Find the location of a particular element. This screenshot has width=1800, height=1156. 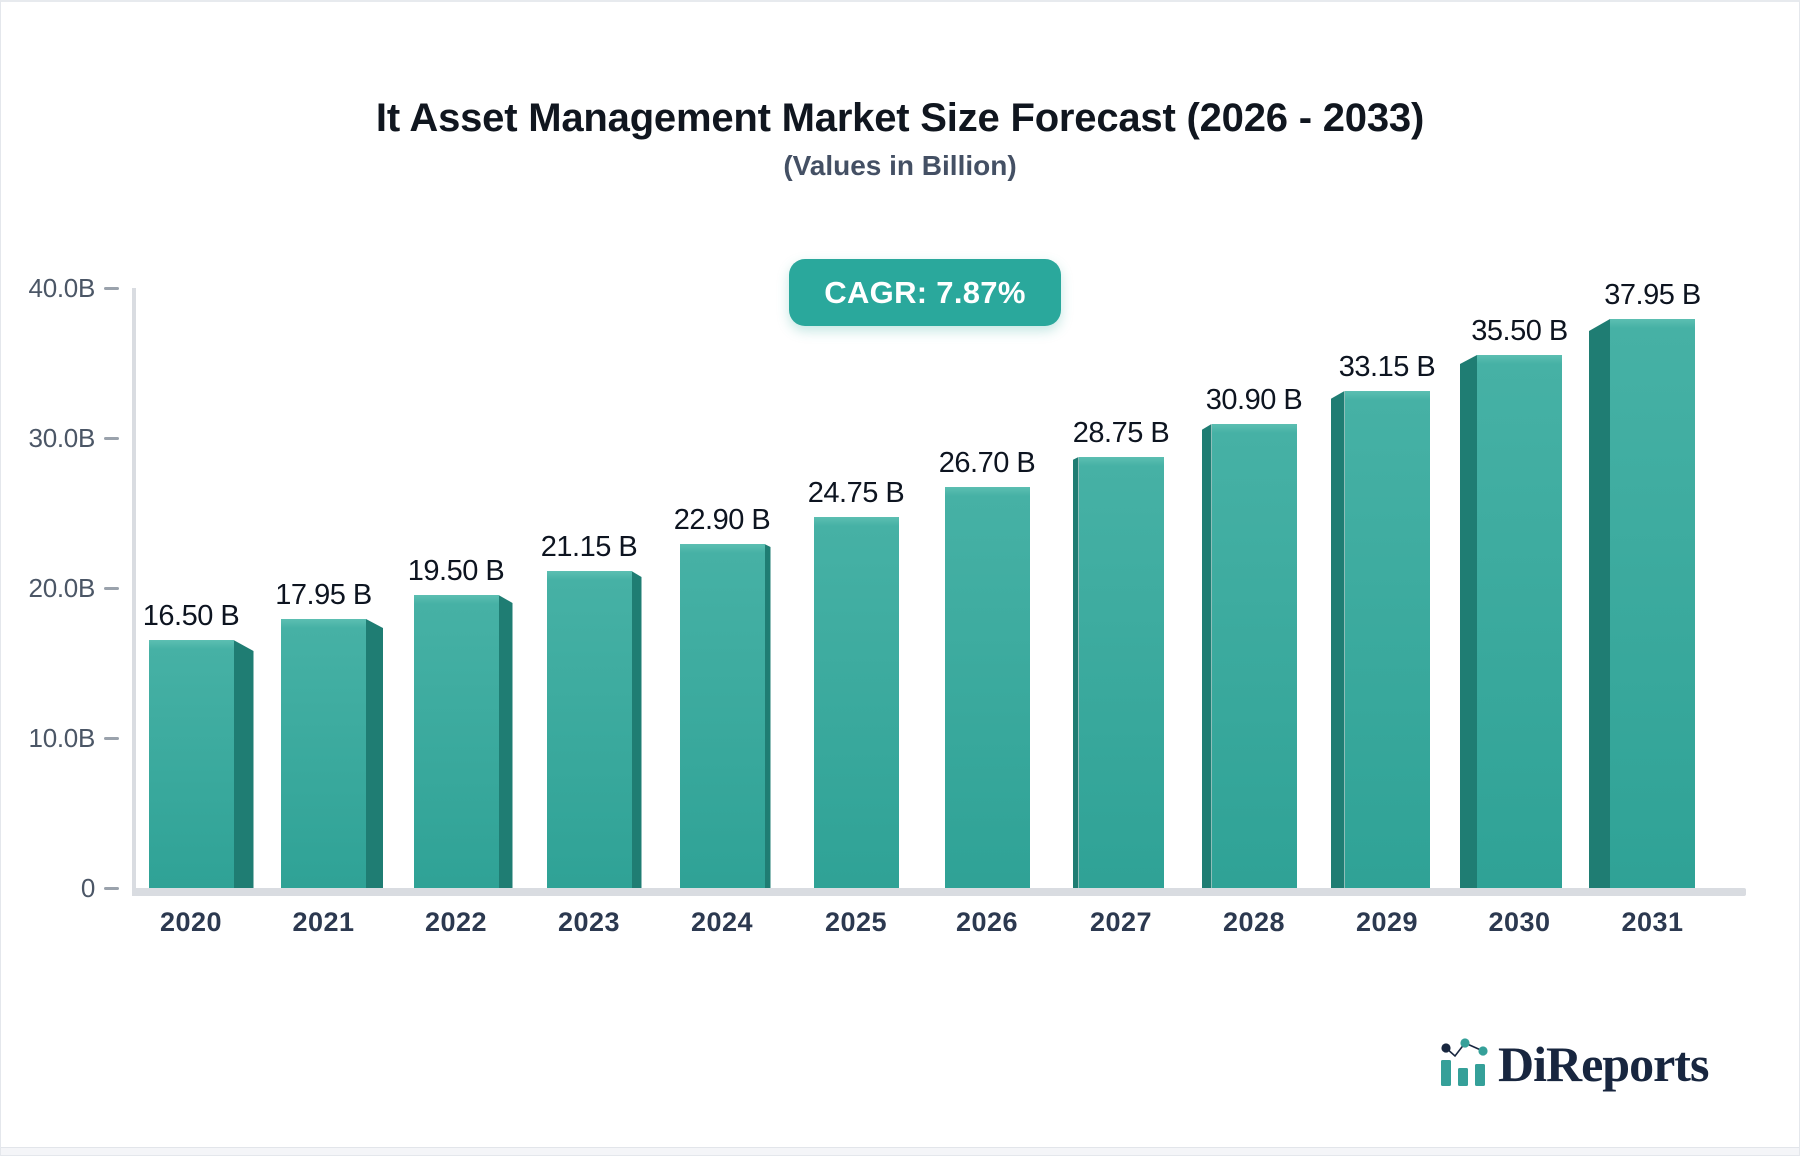

bar-side-2027 is located at coordinates (1075, 672).